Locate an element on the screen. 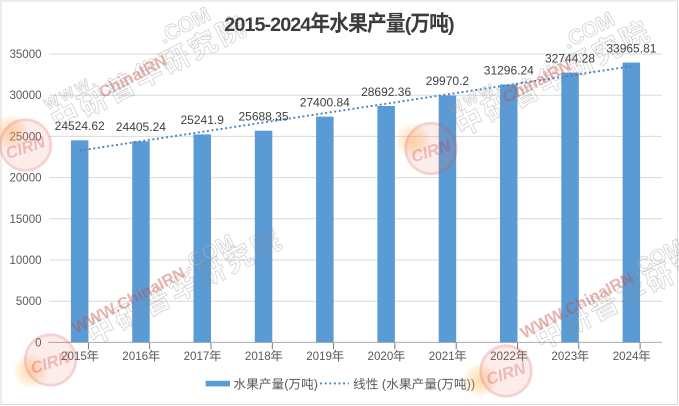 The image size is (679, 406). svg-text: 2023 is located at coordinates (564, 356).